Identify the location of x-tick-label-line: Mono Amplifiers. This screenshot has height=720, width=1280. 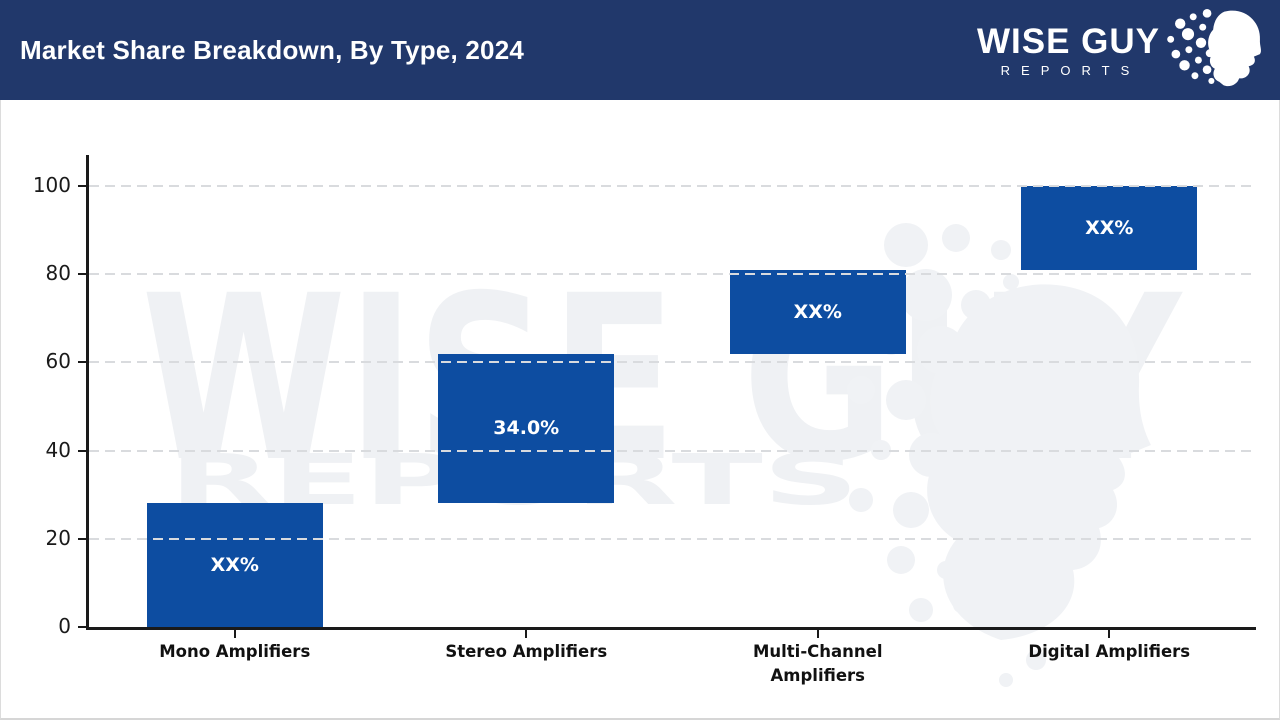
(235, 651).